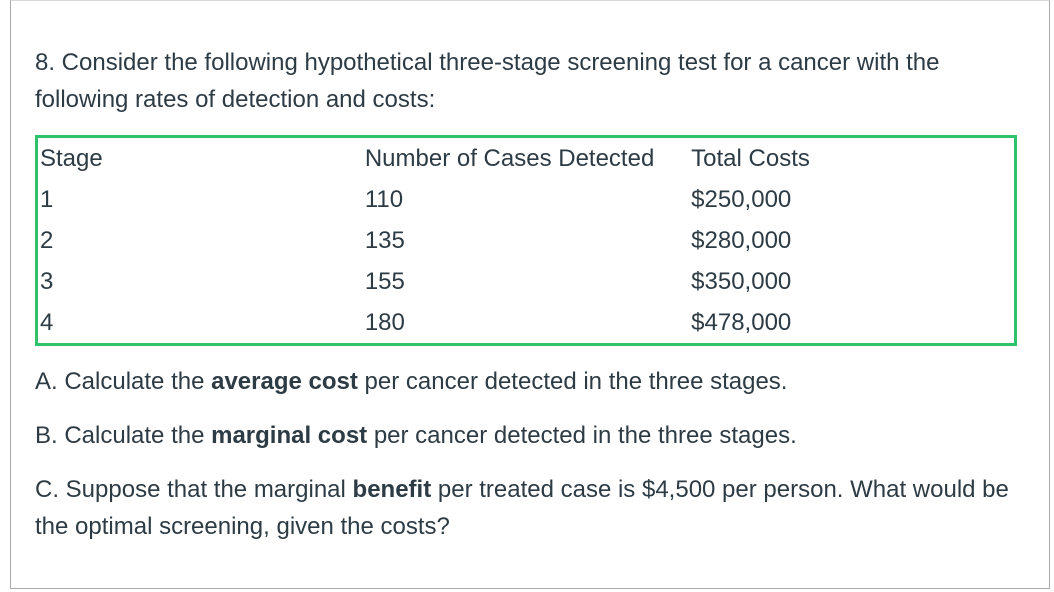 The width and height of the screenshot is (1054, 592). Describe the element at coordinates (384, 240) in the screenshot. I see `table-cell: 135` at that location.